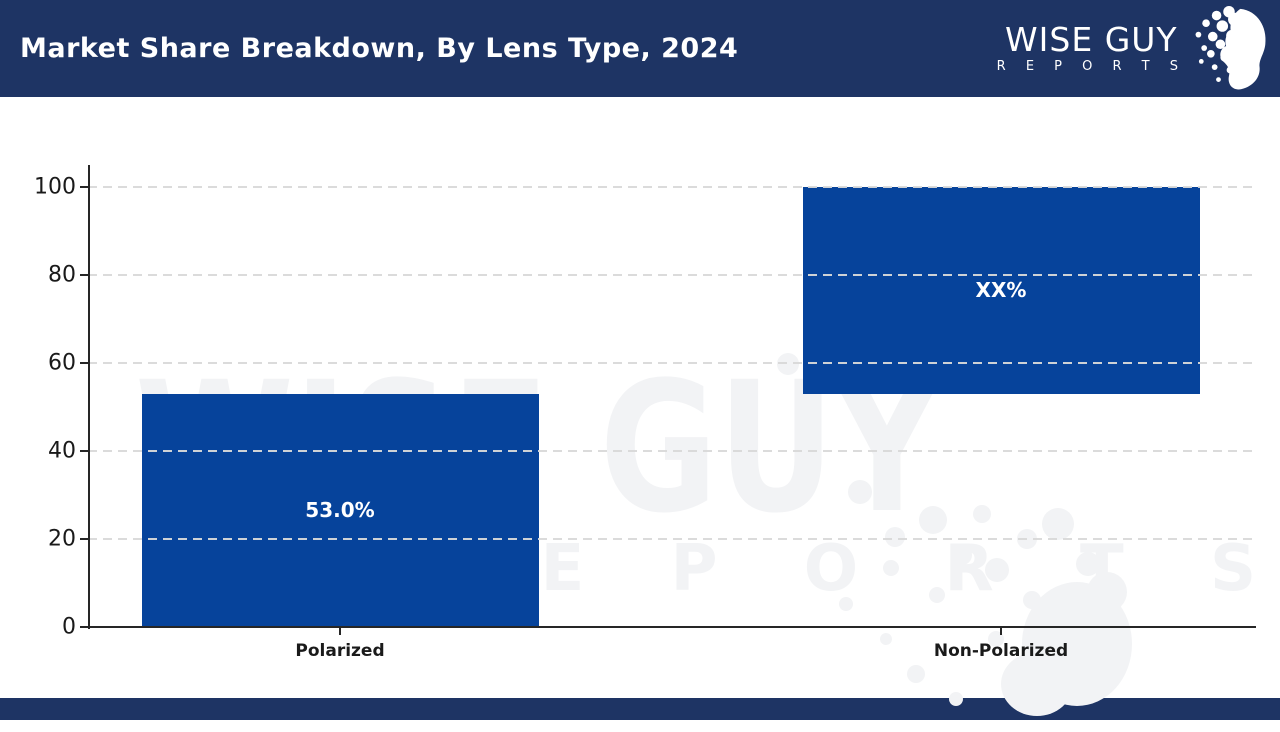 This screenshot has width=1280, height=732. I want to click on logo-wordmark: WISE GUY, so click(1091, 39).